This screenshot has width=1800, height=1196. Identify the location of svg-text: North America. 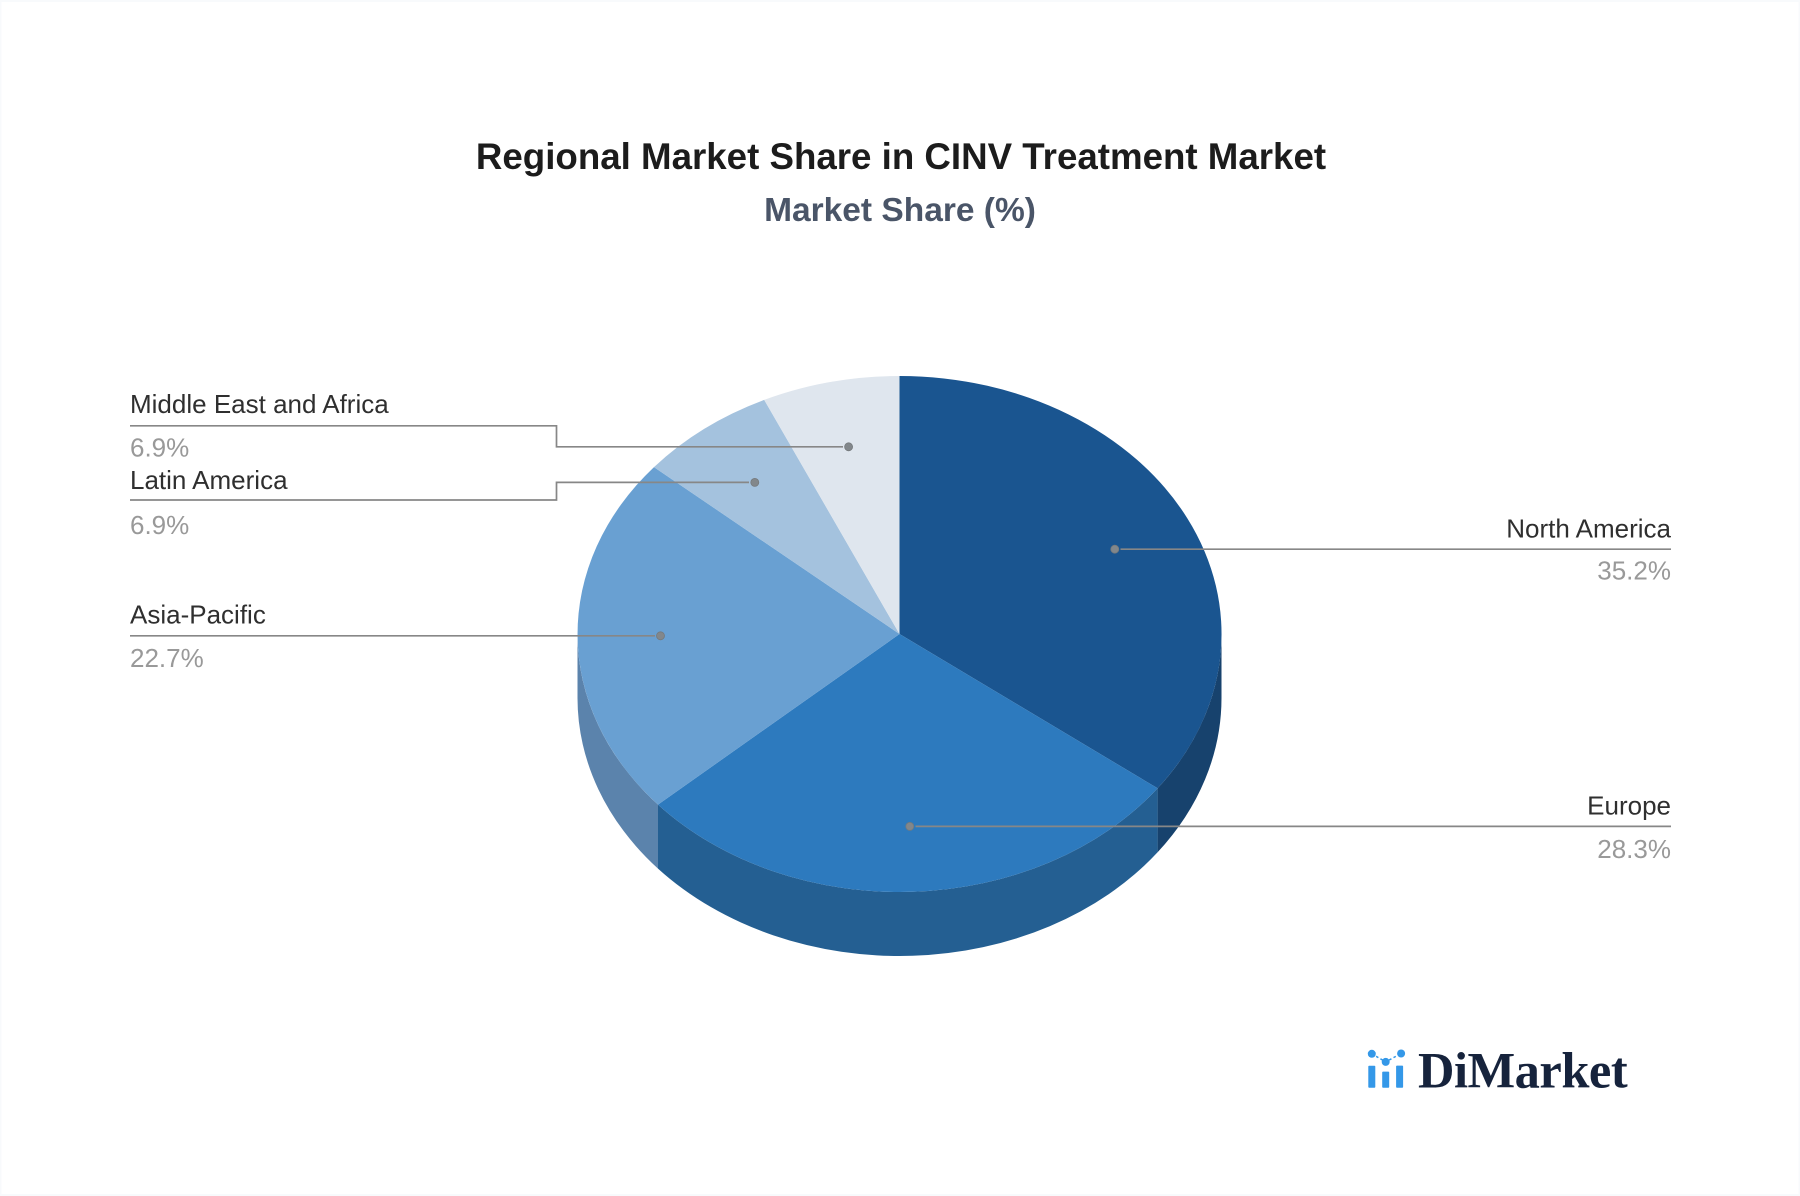
(1588, 529).